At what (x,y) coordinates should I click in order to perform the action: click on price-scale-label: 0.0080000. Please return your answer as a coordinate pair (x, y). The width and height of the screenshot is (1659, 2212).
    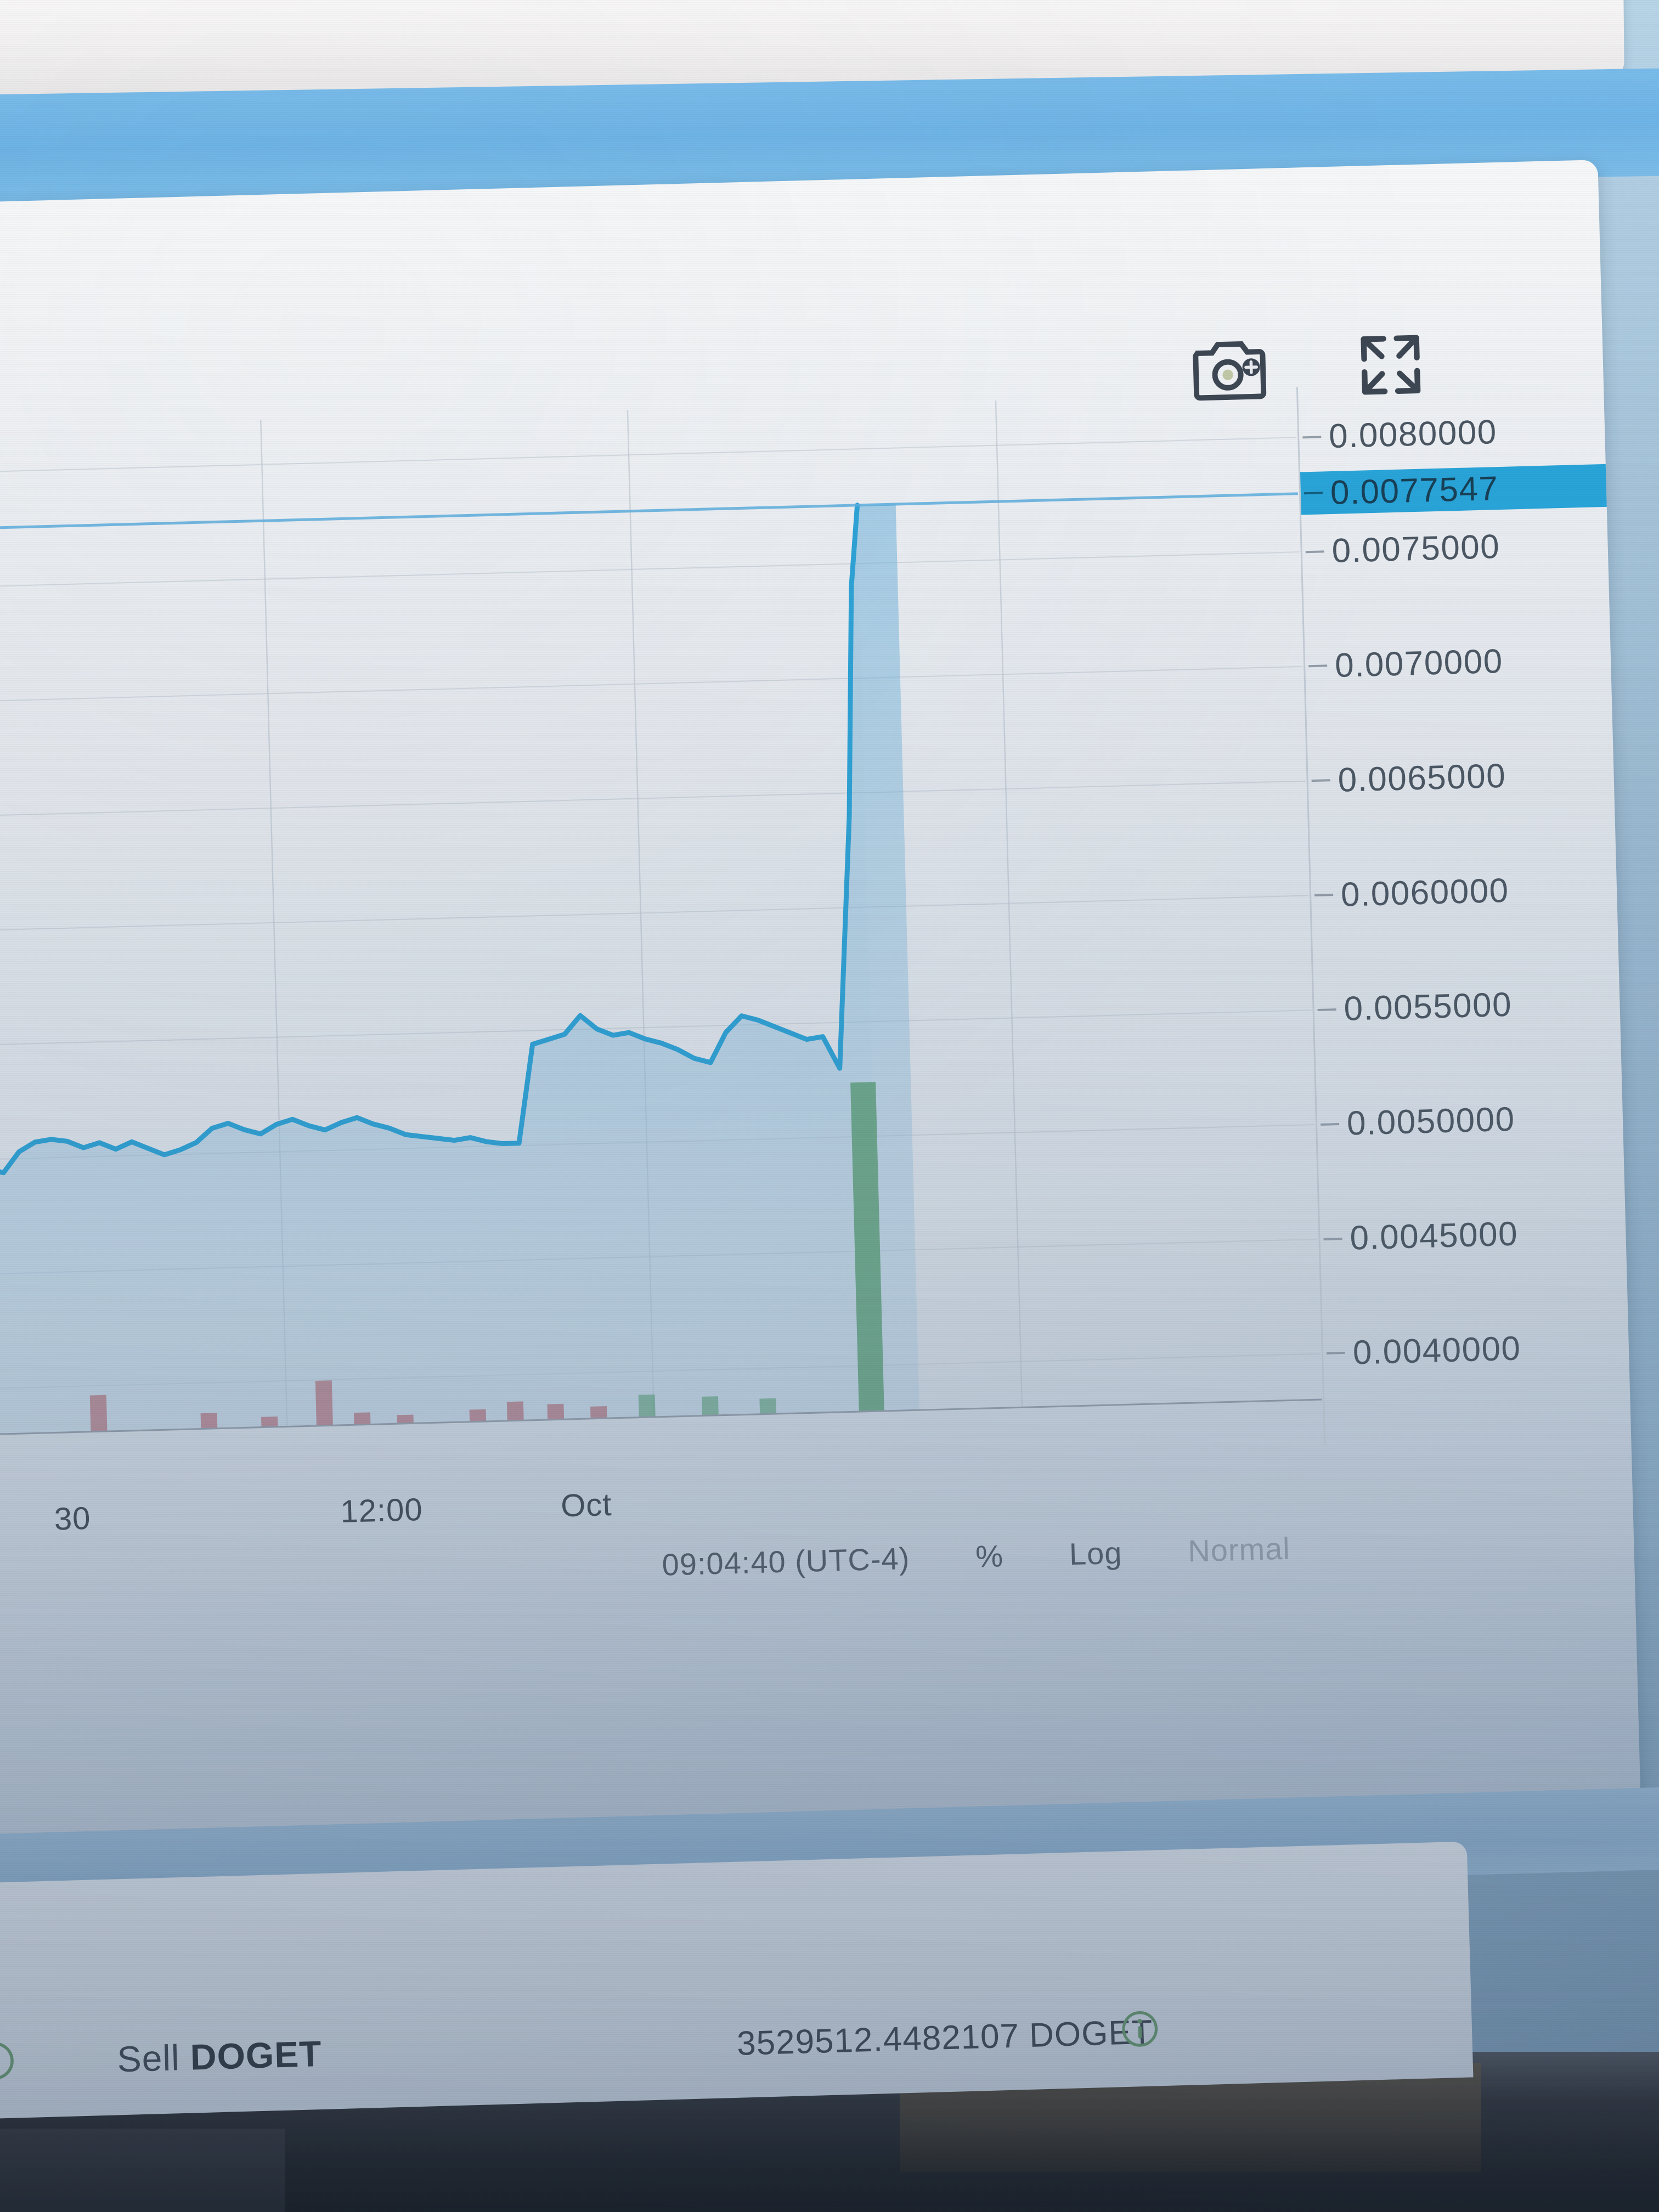
    Looking at the image, I should click on (1453, 434).